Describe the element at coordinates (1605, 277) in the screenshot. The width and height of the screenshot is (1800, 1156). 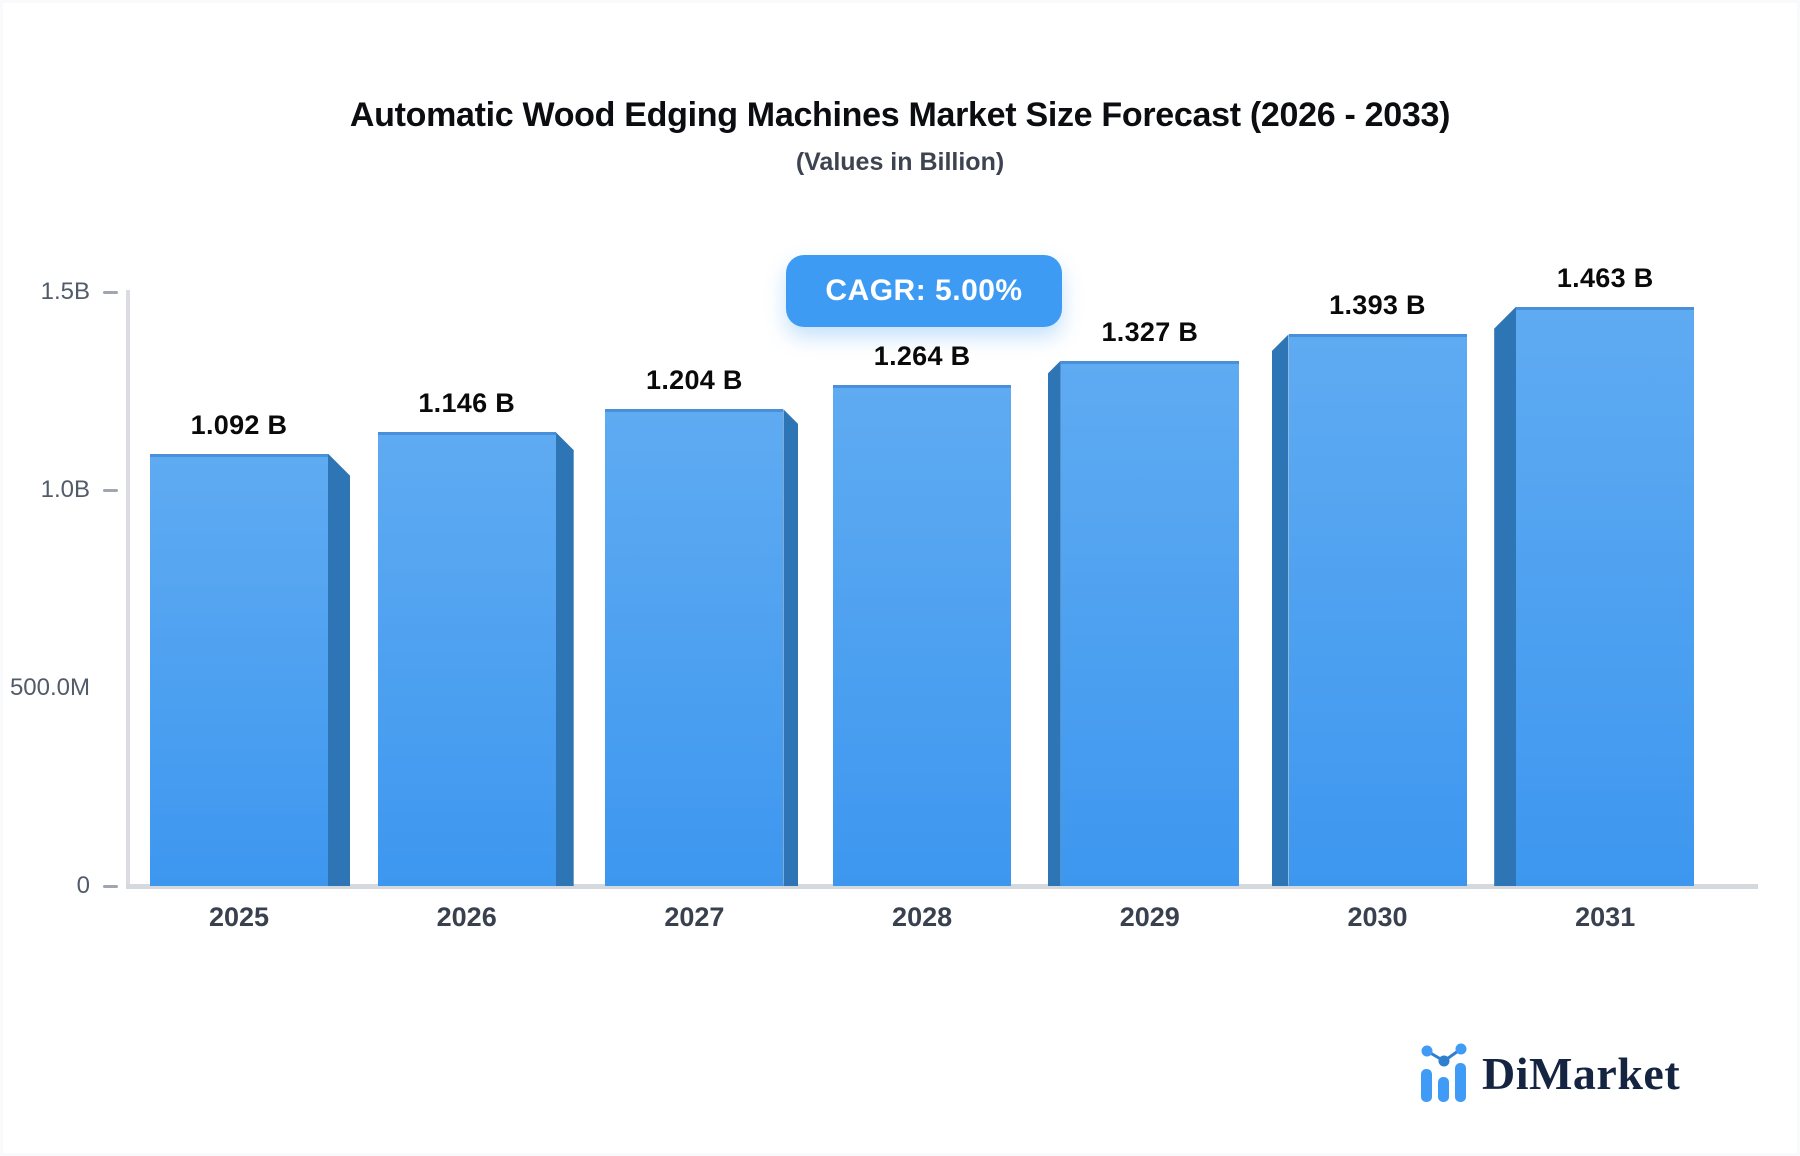
I see `bar-value-label: 1.463 B` at that location.